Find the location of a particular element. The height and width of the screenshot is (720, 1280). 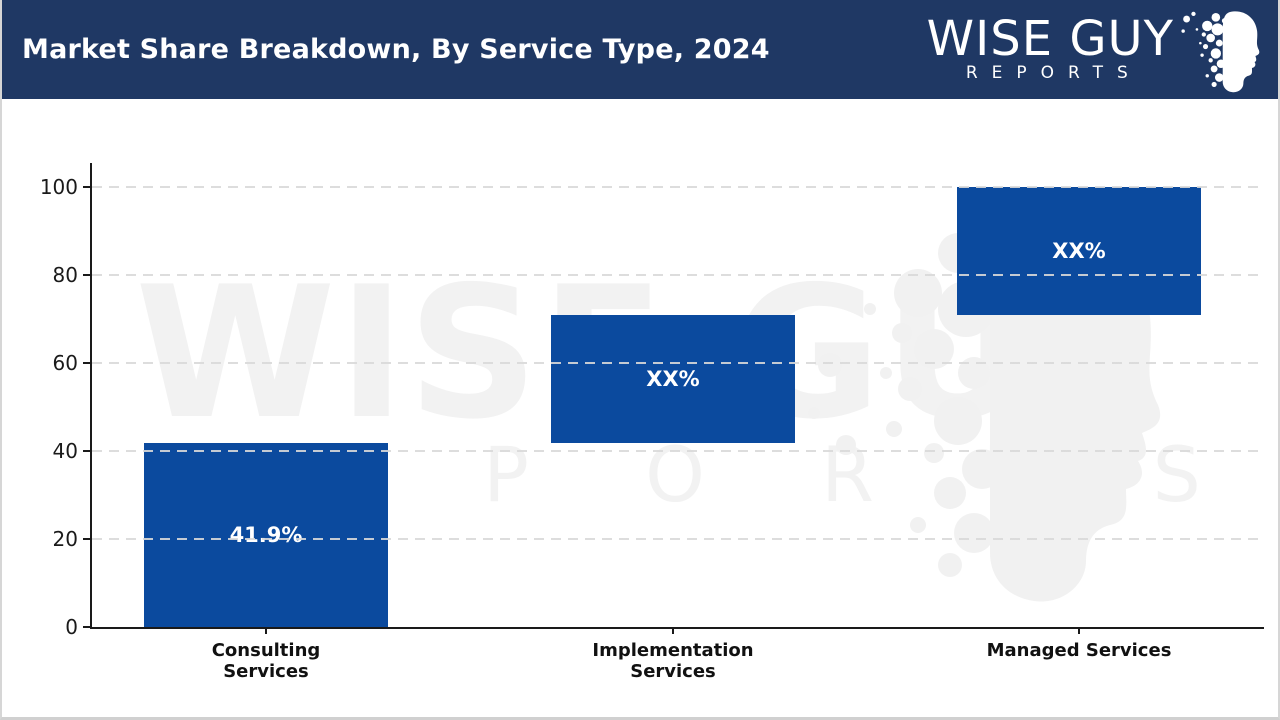

wiseguy-logo-subtitle: REPORTS is located at coordinates (1053, 72).